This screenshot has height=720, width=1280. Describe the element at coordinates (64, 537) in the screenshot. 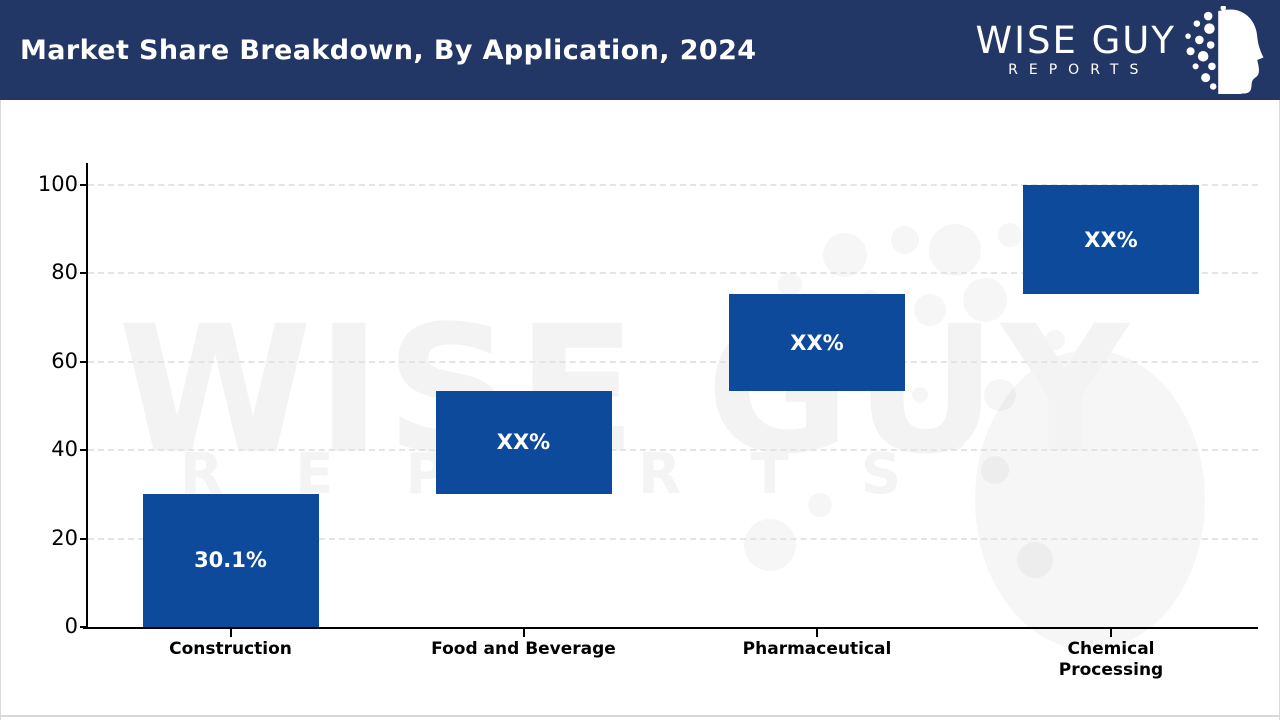

I see `y-tick-label-20: 20` at that location.